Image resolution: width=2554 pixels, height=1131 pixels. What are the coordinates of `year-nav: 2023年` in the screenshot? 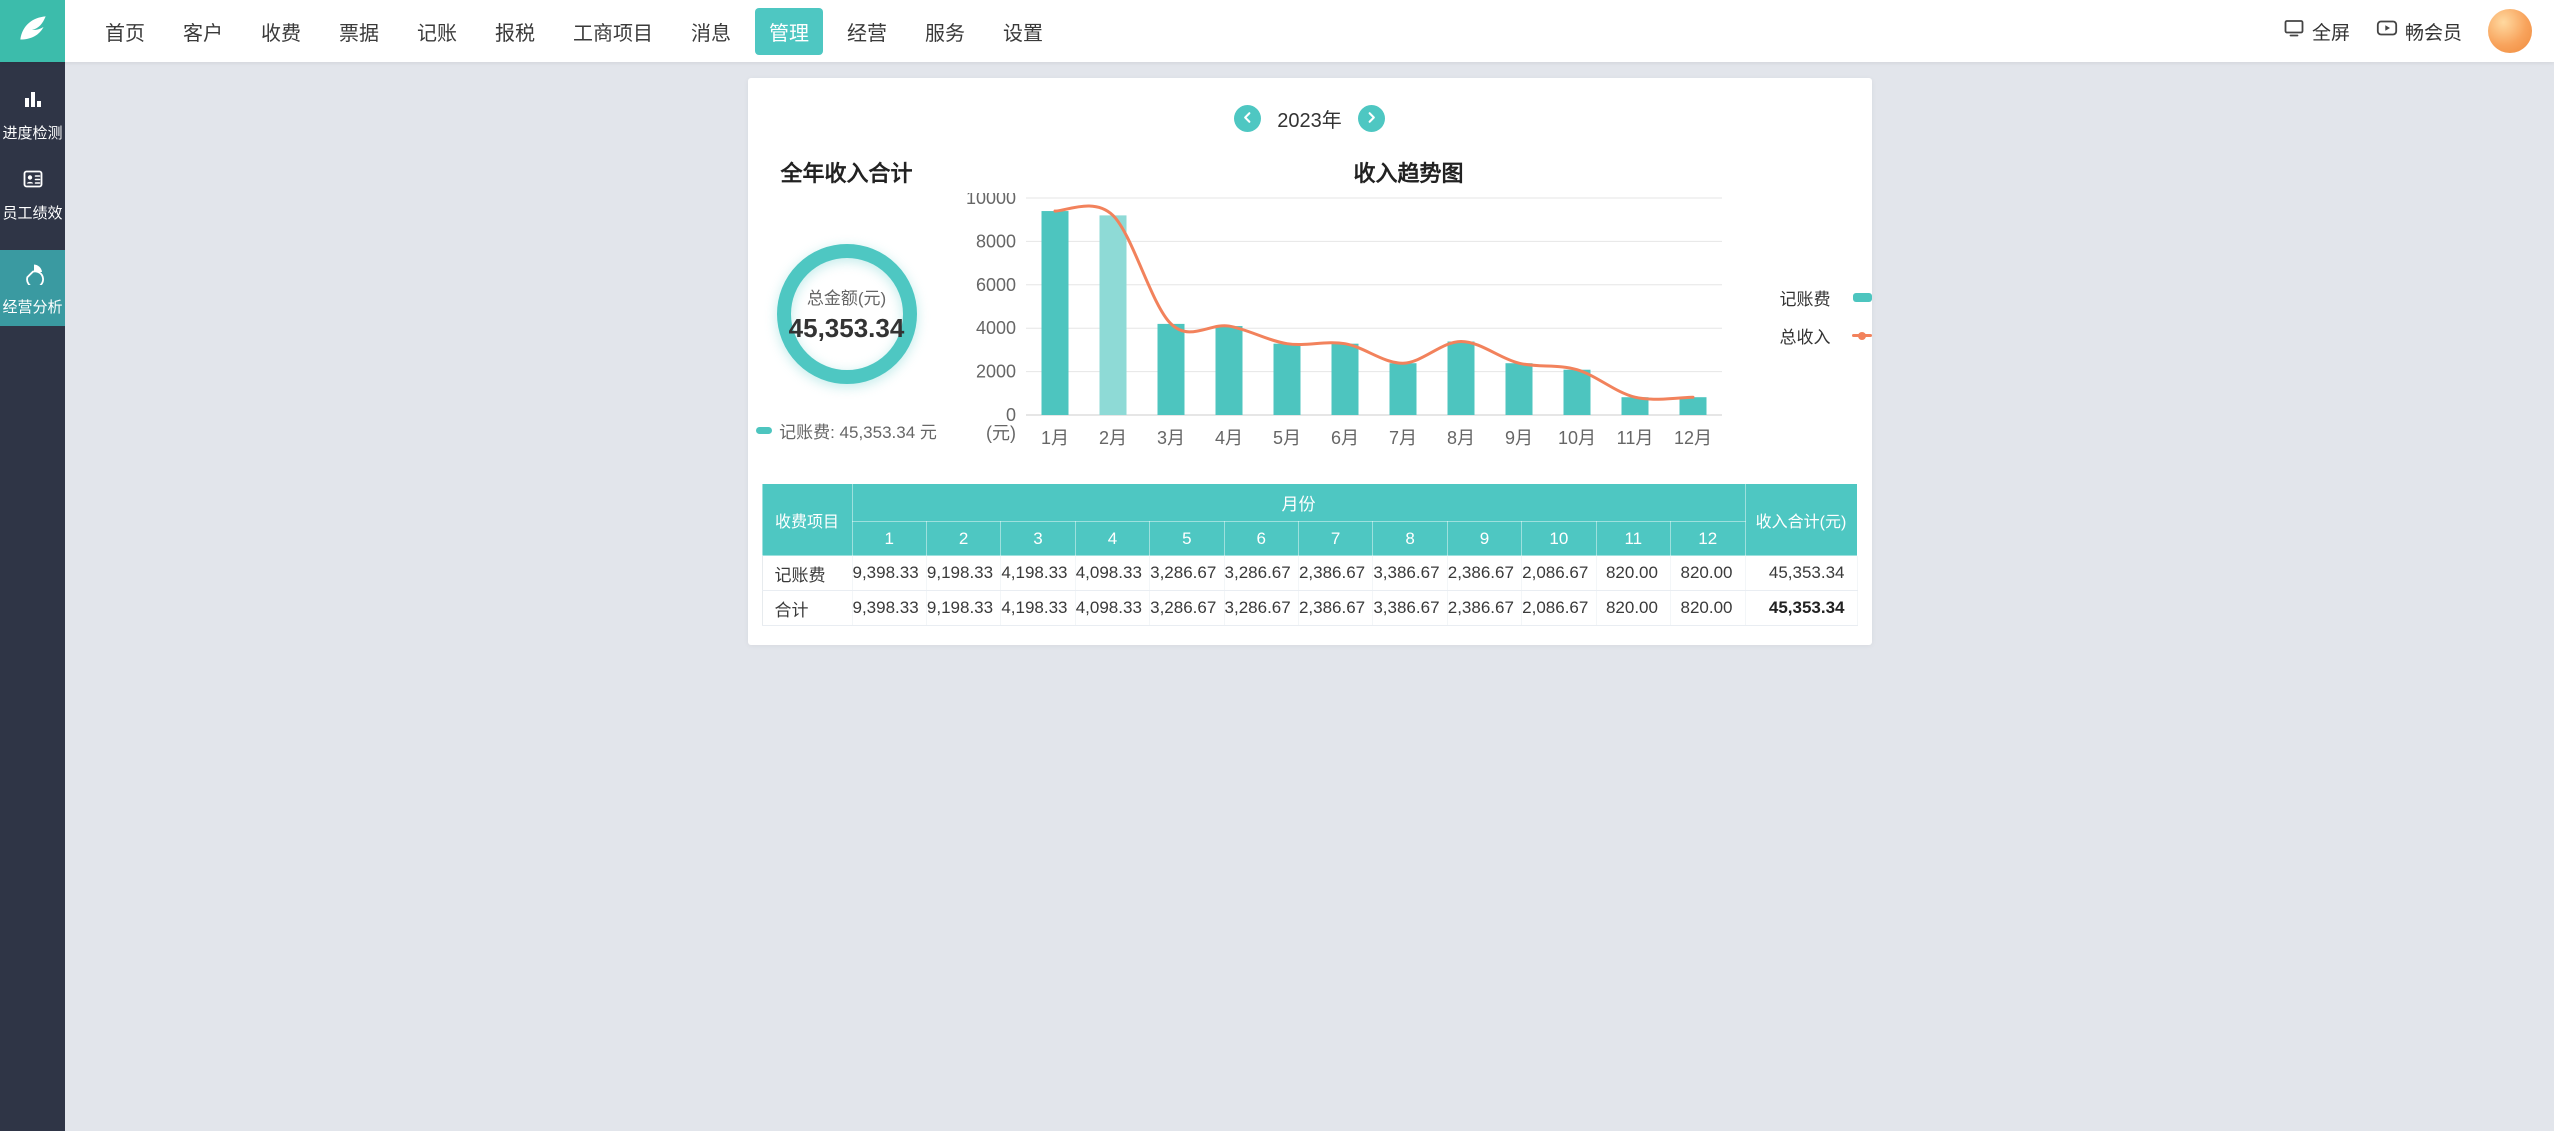 It's located at (1310, 105).